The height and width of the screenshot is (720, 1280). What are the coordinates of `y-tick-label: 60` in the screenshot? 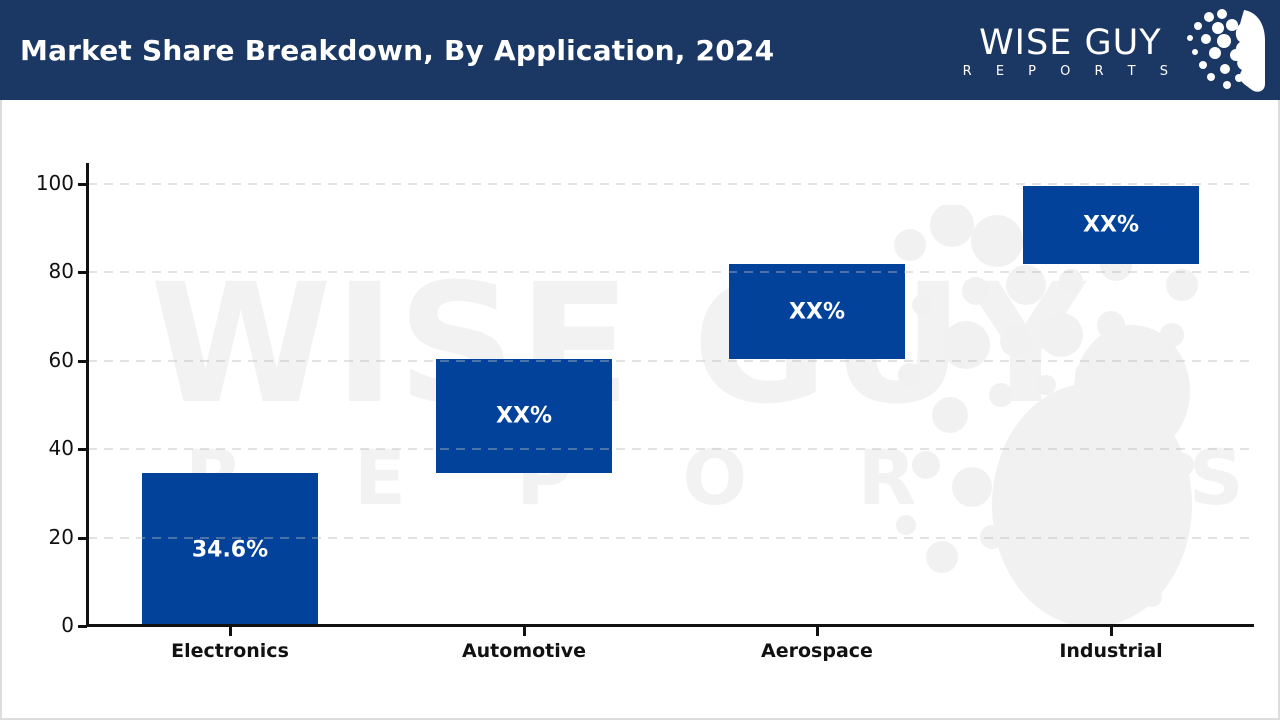 It's located at (61, 359).